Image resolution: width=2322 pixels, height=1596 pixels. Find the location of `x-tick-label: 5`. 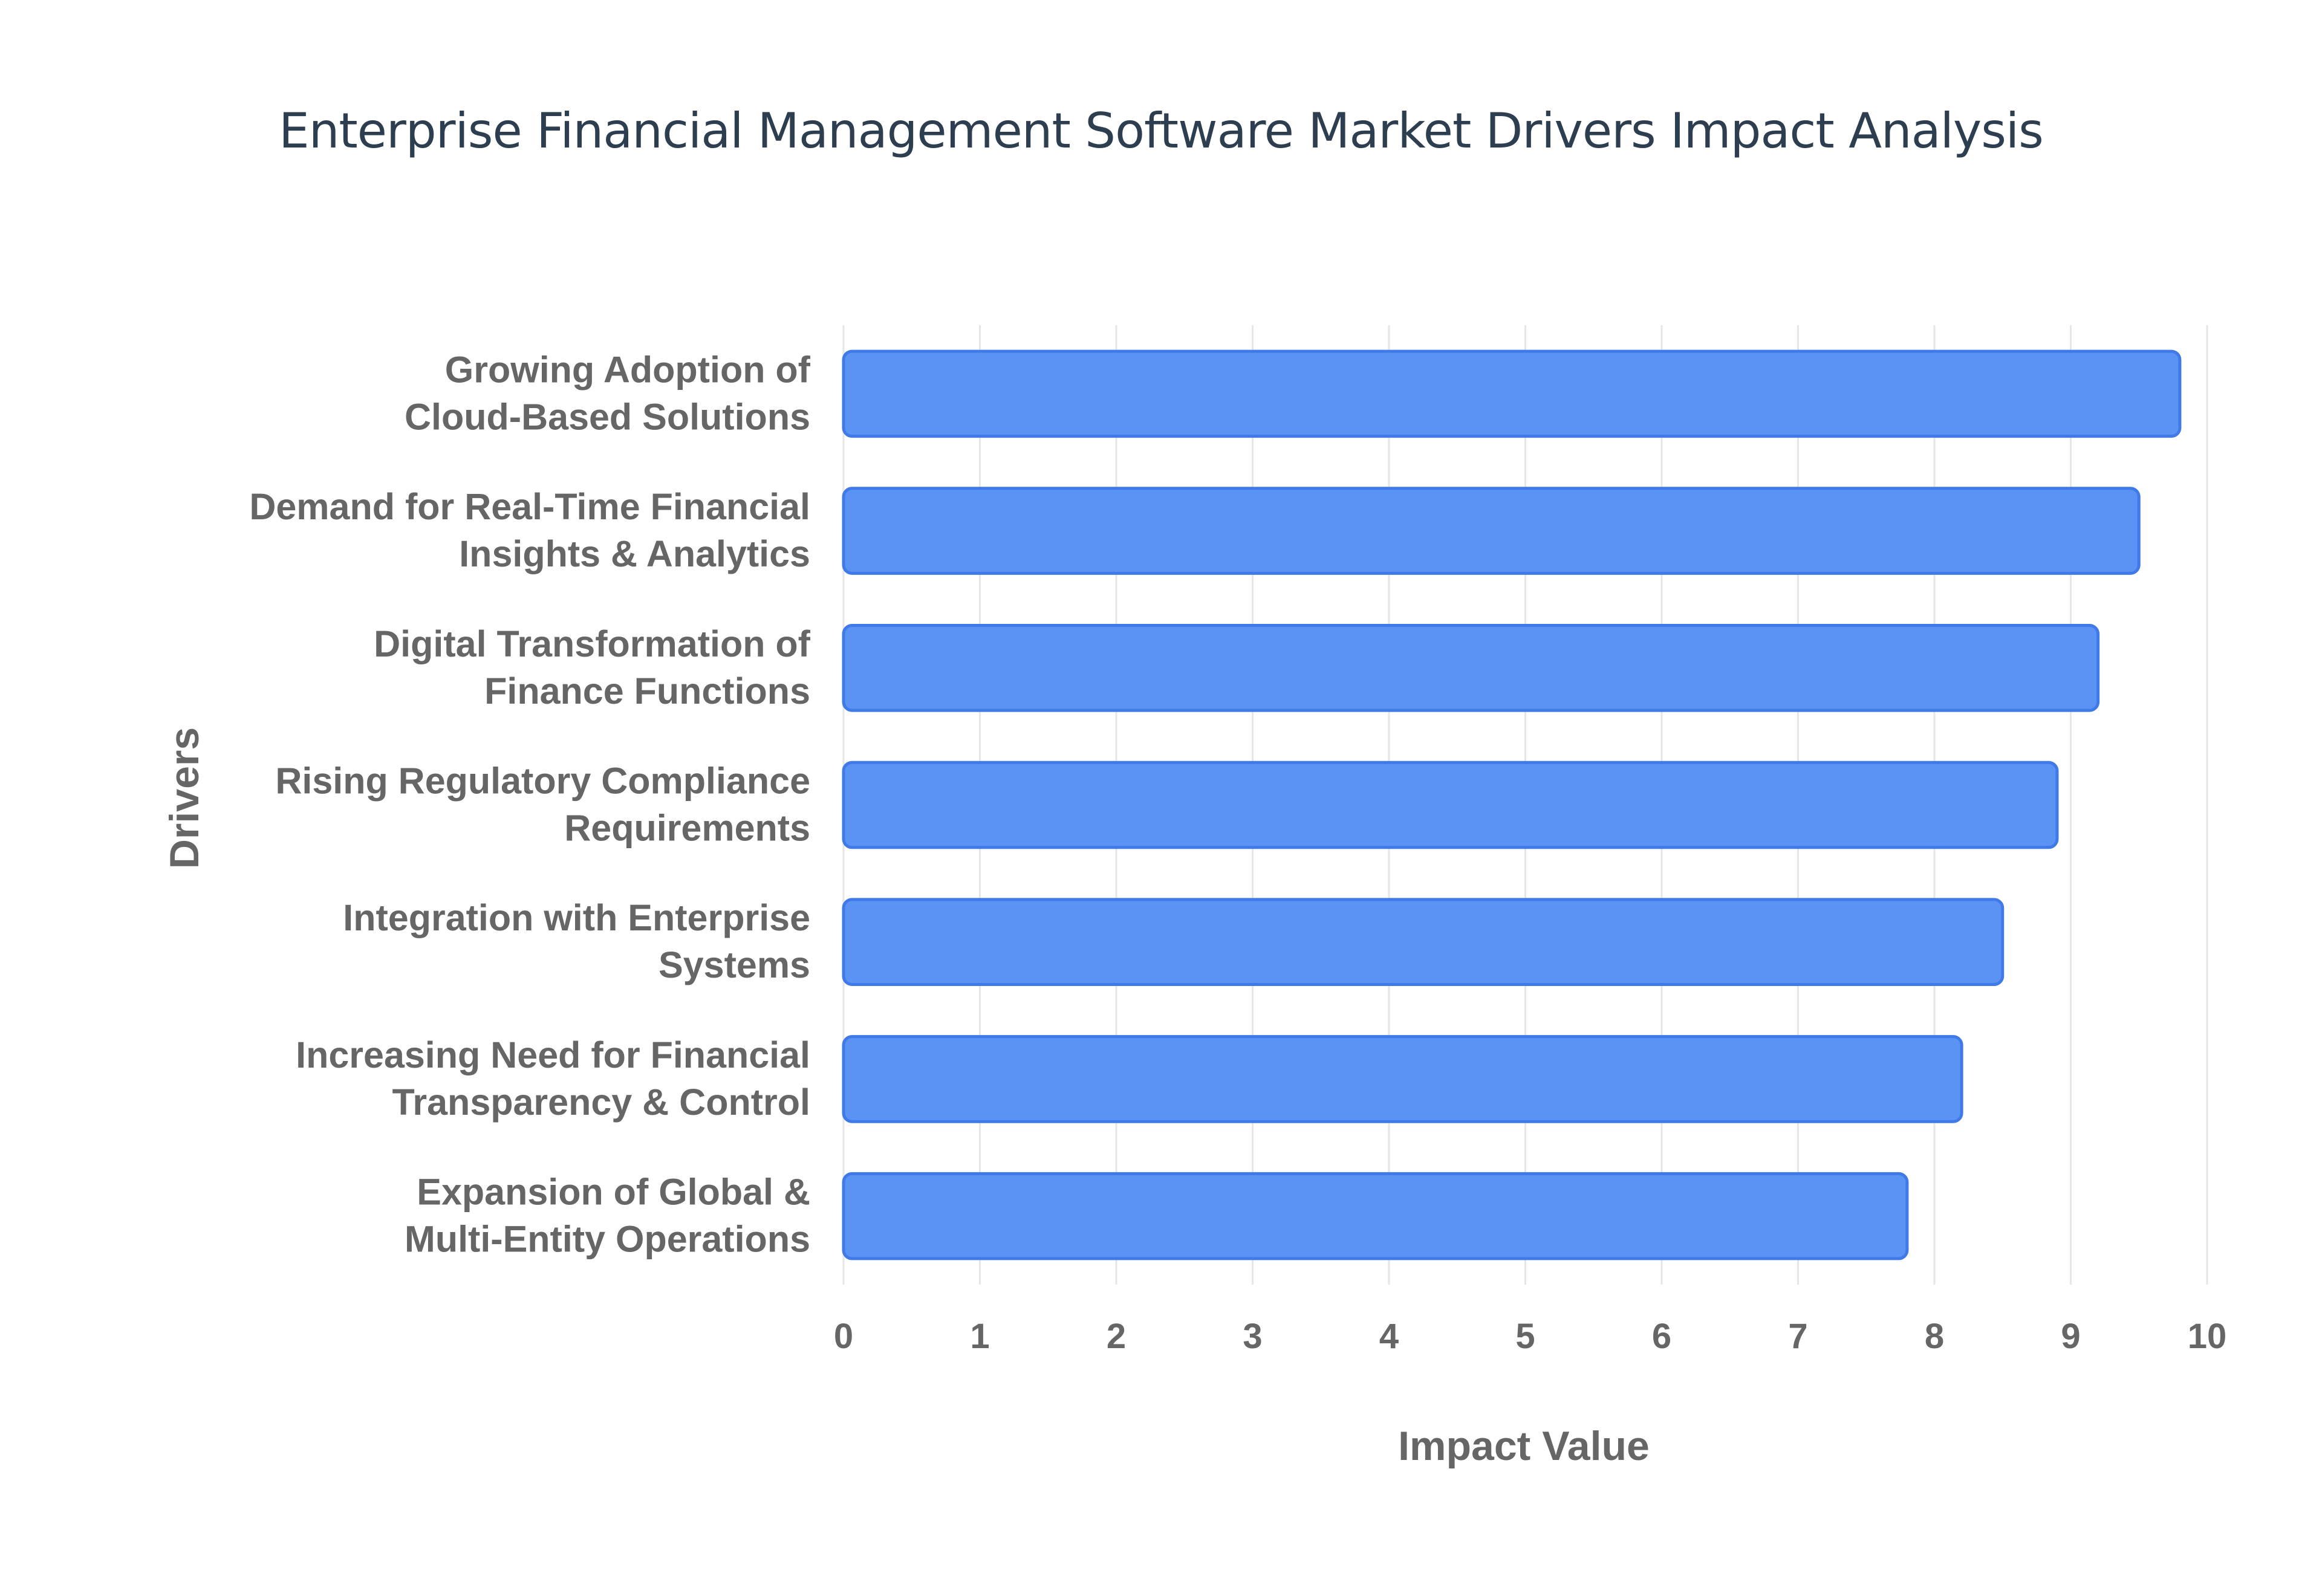

x-tick-label: 5 is located at coordinates (1525, 1336).